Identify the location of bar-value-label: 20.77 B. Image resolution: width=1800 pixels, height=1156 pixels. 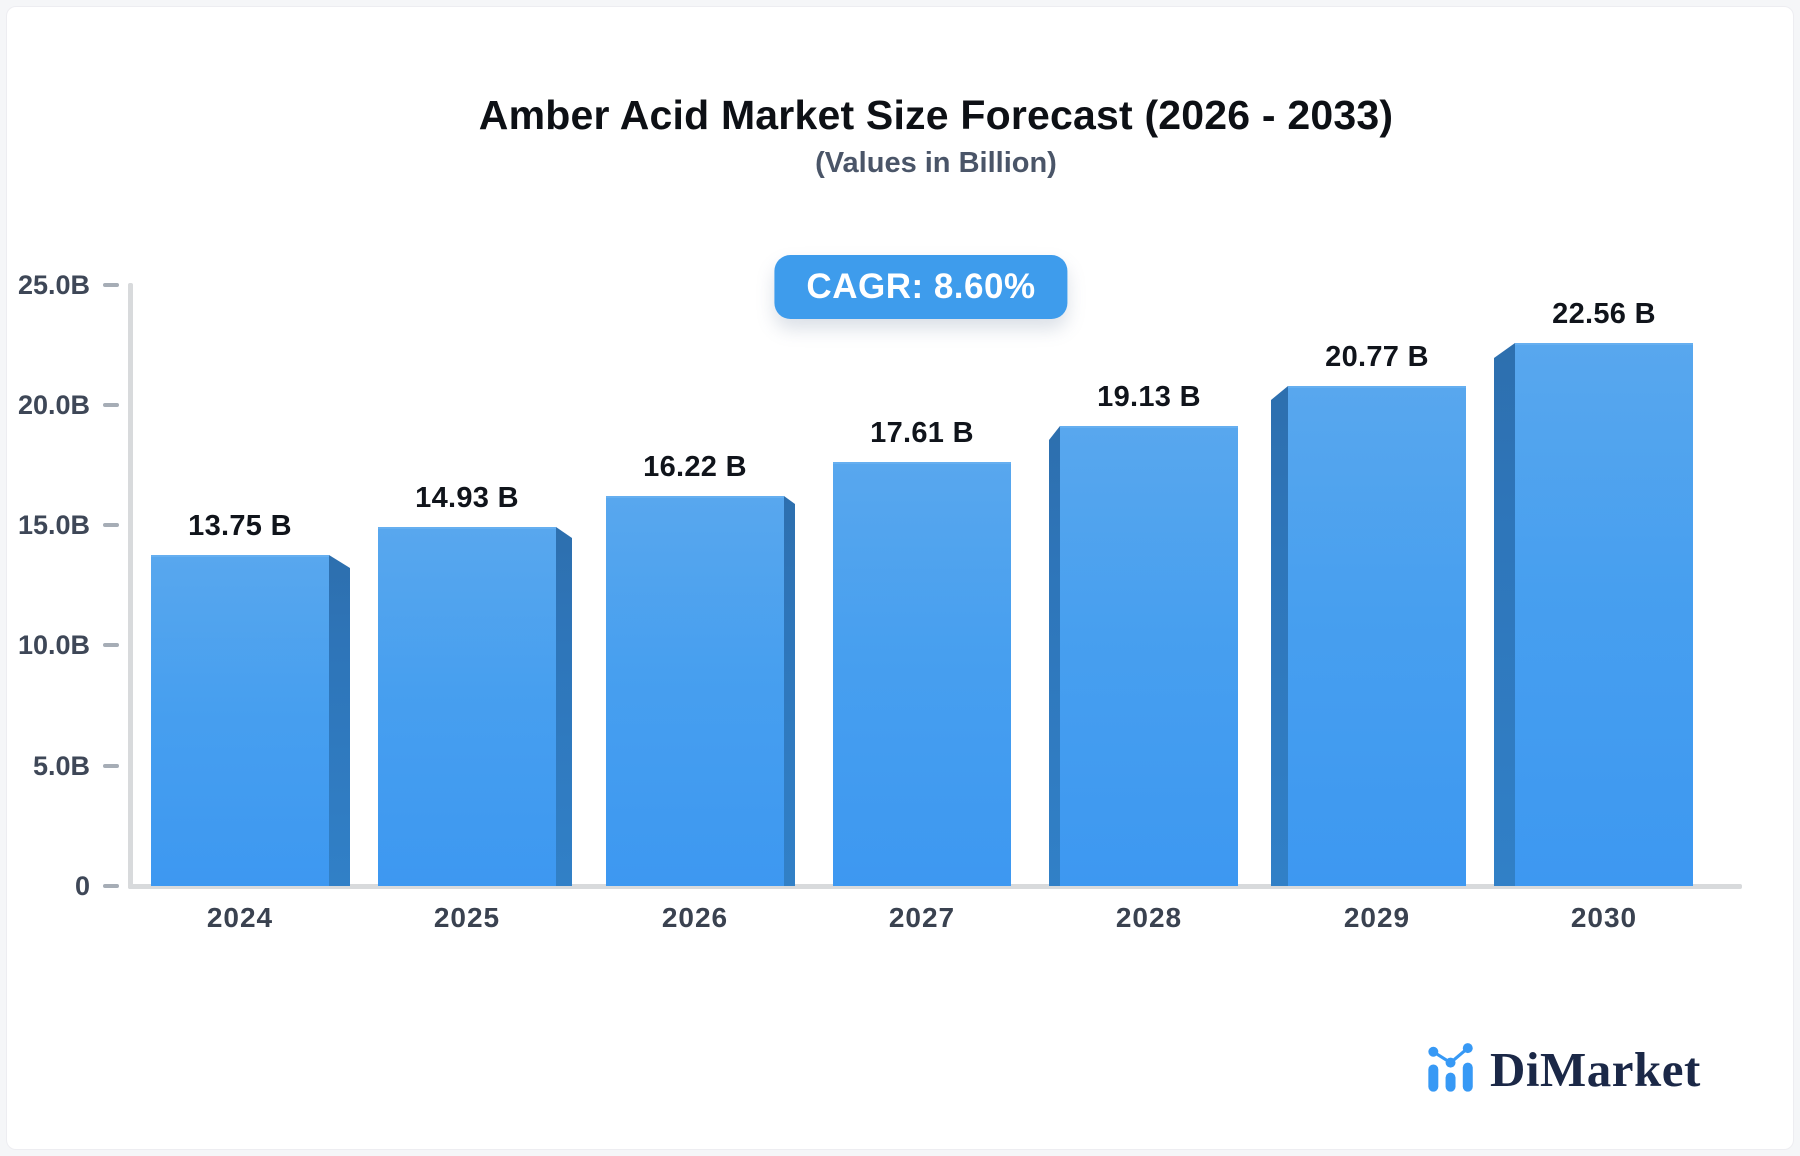
(1377, 357).